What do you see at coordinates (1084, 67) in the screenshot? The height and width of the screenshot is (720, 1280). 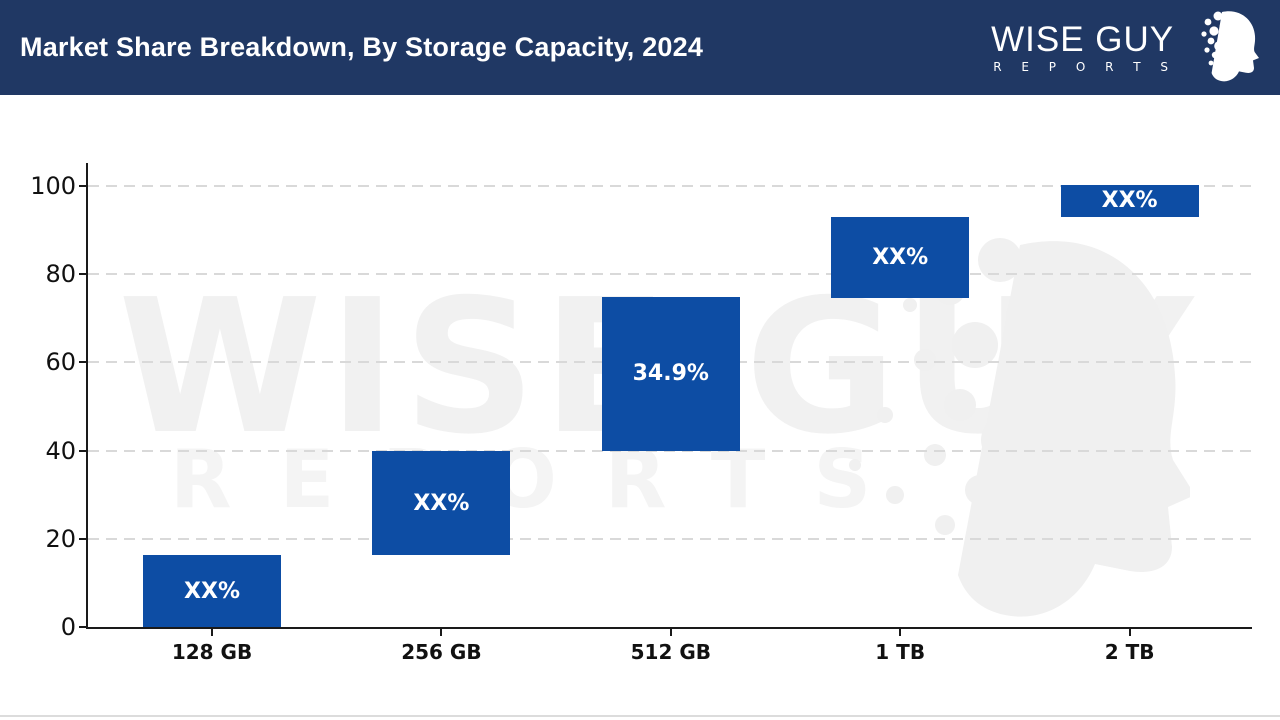 I see `logo-tagline: R E P O R T S` at bounding box center [1084, 67].